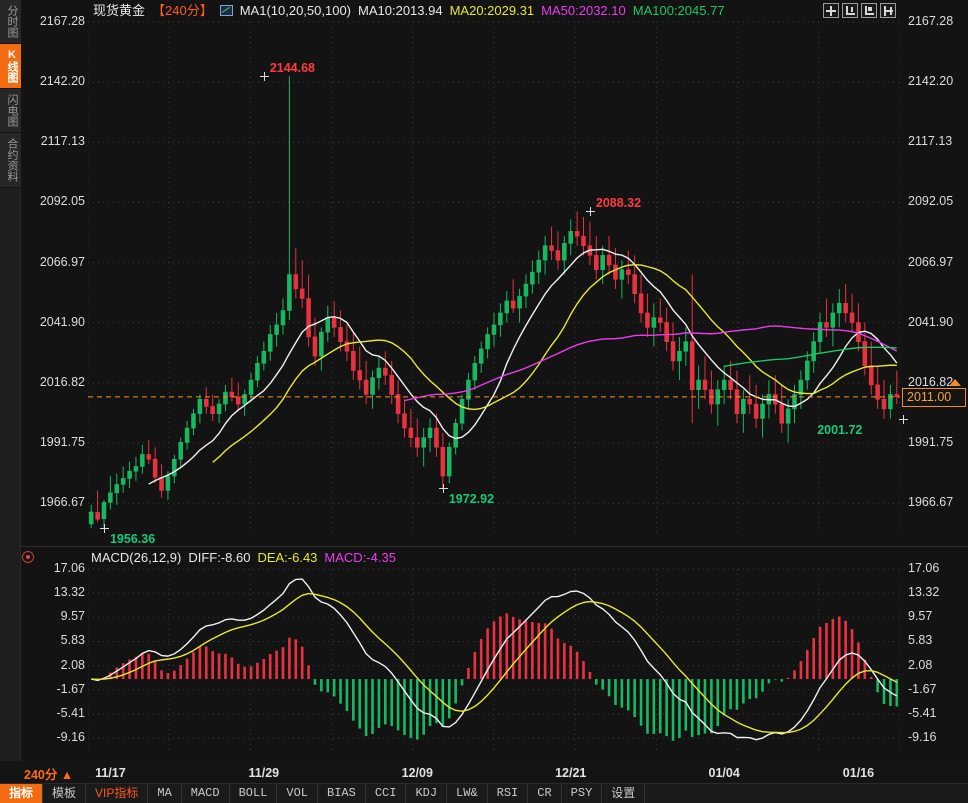 The width and height of the screenshot is (968, 803). I want to click on tb-template: 模板, so click(65, 793).